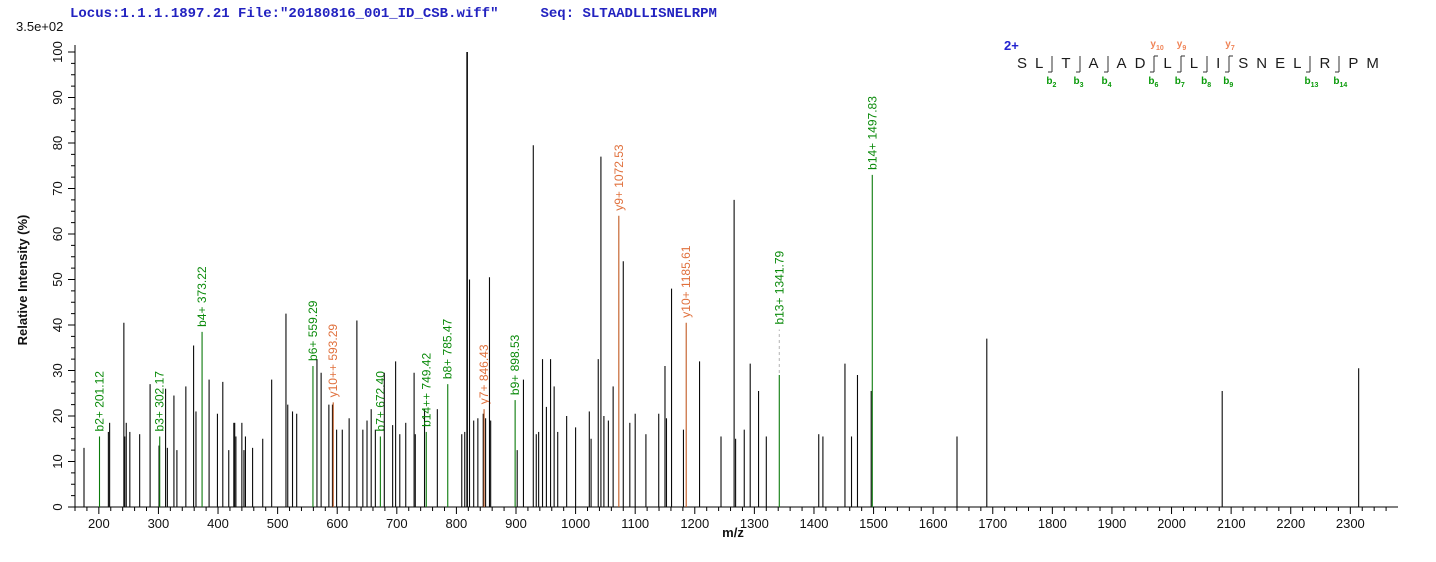  What do you see at coordinates (39, 26) in the screenshot?
I see `intensity-scale-label: 3.5e+02` at bounding box center [39, 26].